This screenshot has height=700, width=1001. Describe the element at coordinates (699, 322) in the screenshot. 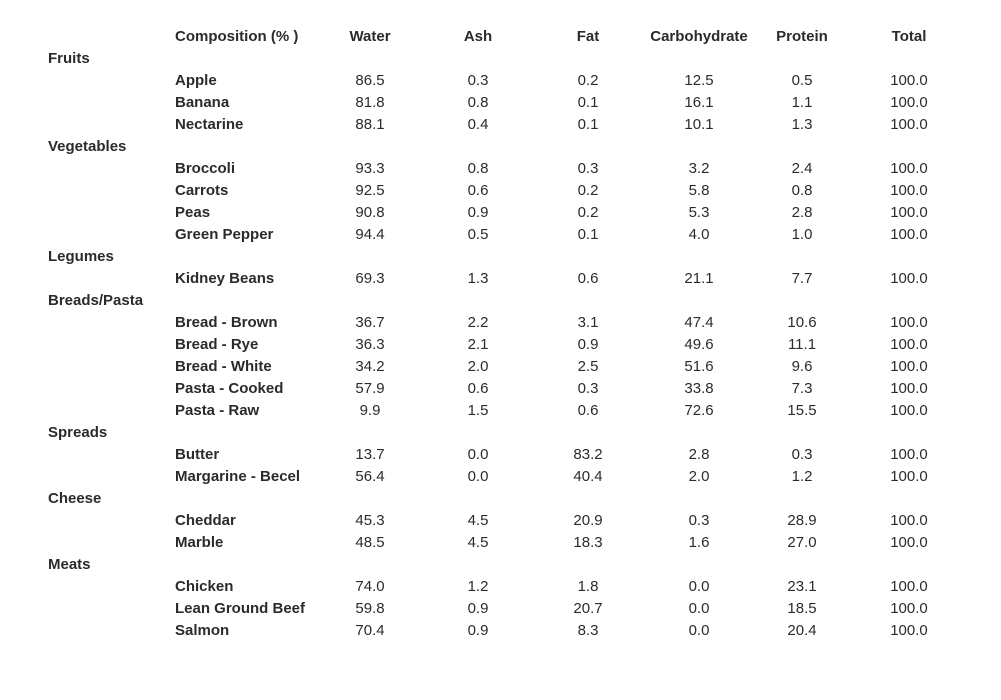

I see `carbohydrate-value: 47.4` at that location.